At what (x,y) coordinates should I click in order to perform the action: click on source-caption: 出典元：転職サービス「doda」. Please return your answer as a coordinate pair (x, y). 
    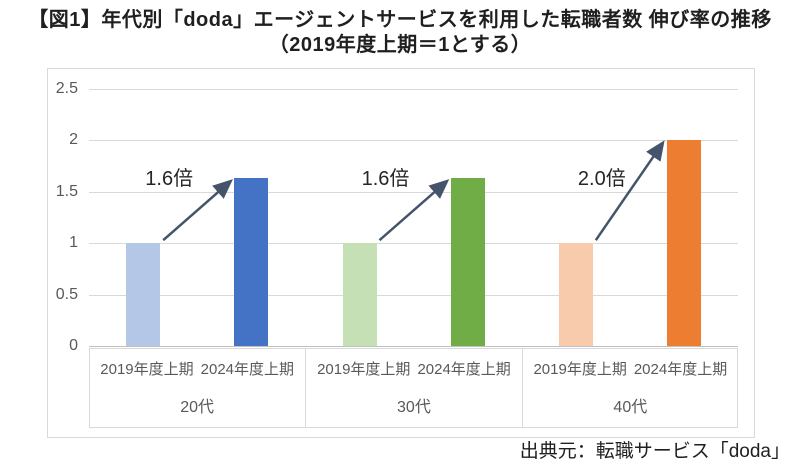
    Looking at the image, I should click on (654, 451).